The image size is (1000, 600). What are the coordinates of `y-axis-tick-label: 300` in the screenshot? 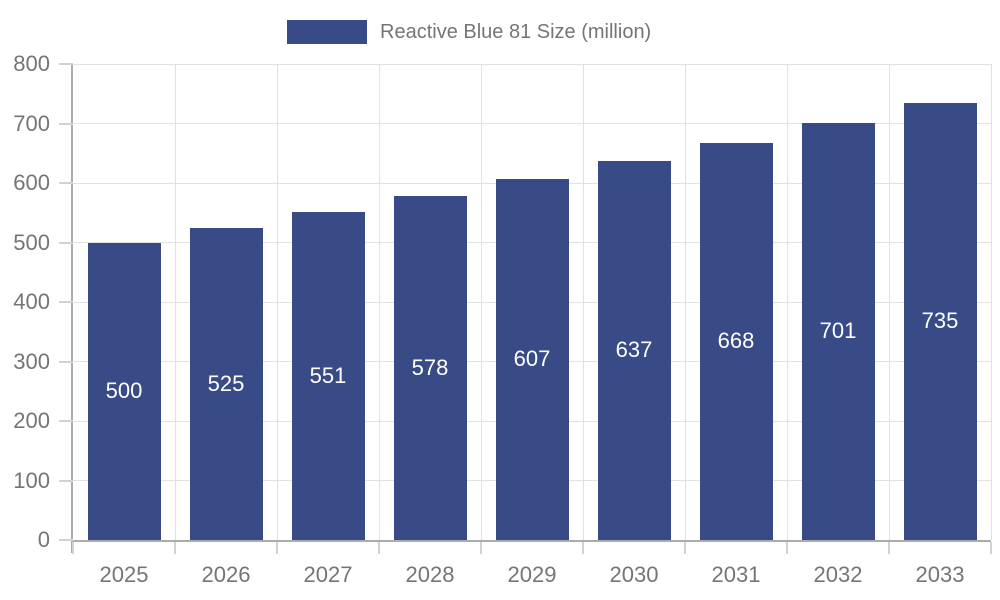 It's located at (31, 361).